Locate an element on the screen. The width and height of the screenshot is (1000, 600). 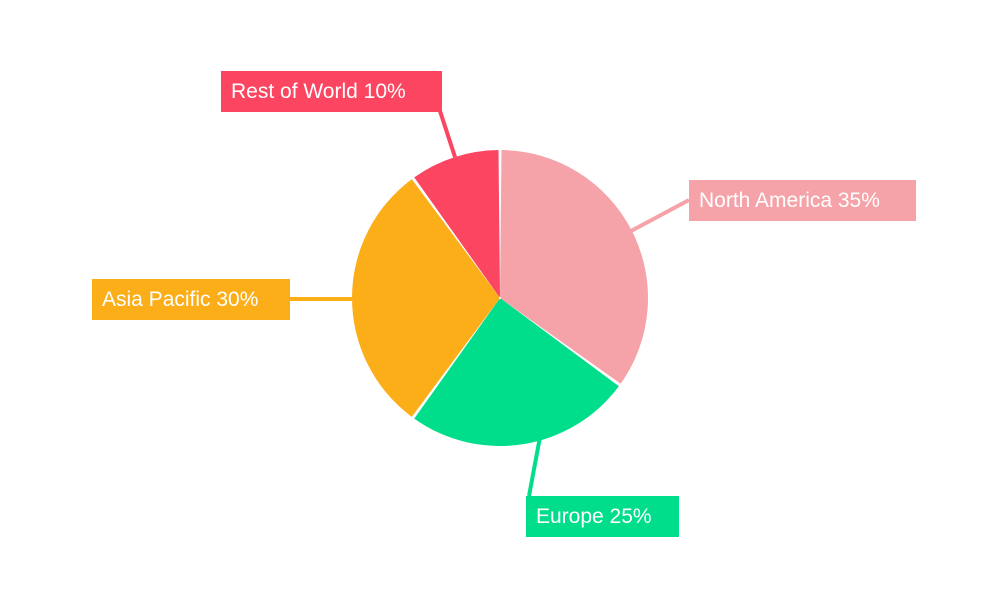
pie-slice-rest-of-world is located at coordinates (457, 223).